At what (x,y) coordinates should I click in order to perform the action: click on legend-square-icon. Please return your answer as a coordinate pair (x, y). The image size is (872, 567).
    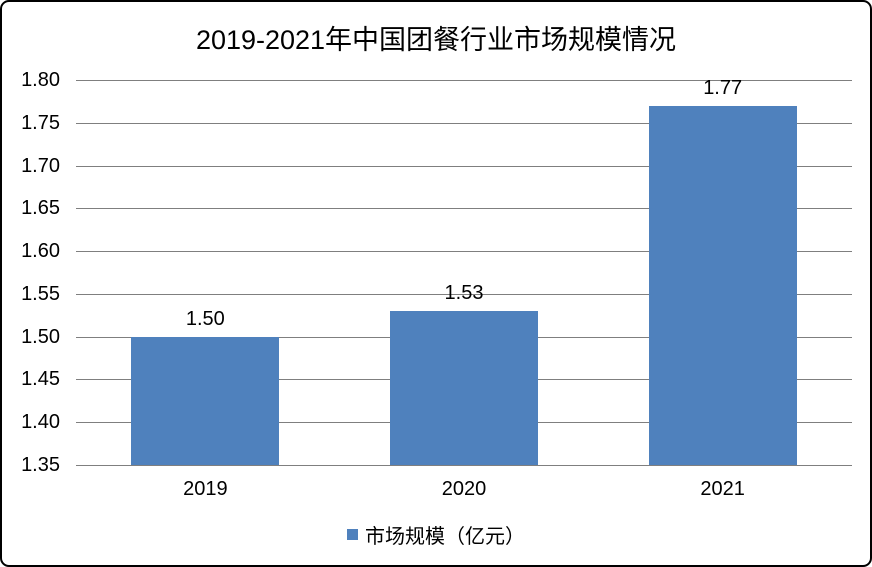
    Looking at the image, I should click on (352, 534).